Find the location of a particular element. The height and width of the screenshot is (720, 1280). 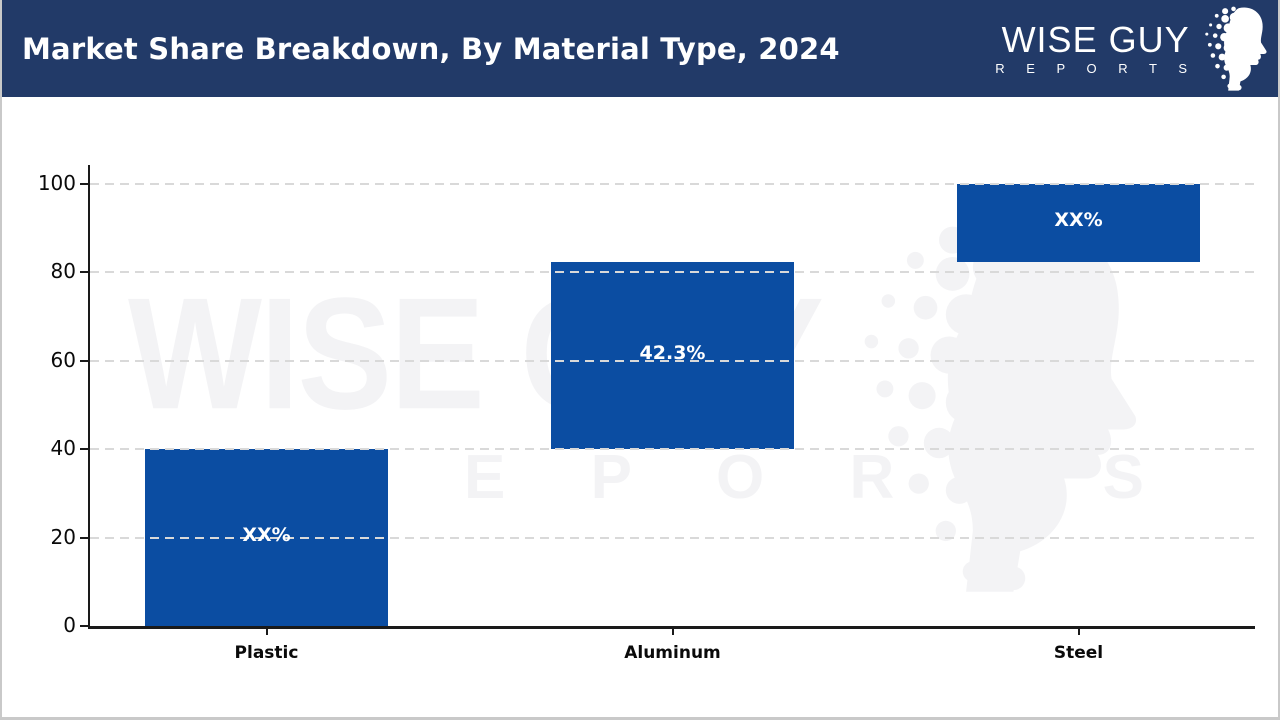

x-tick-label: Aluminum is located at coordinates (672, 653).